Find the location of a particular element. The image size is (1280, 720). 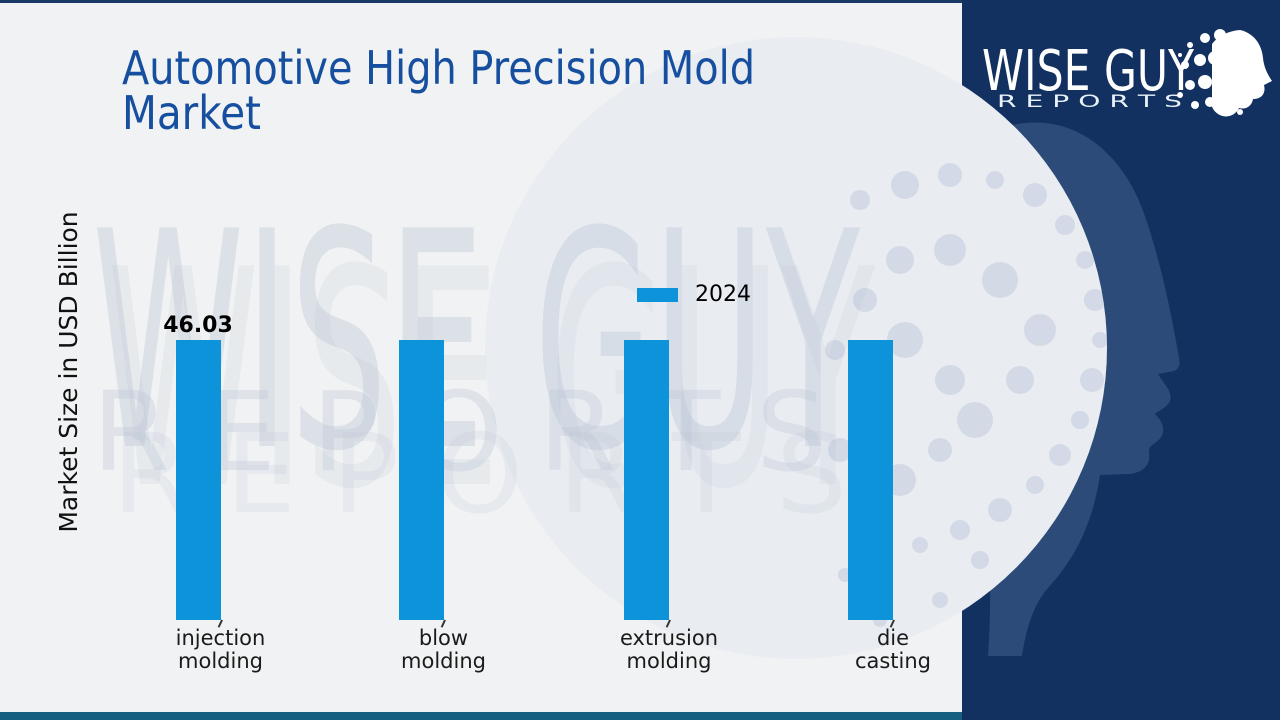

brand-logo-face-icon is located at coordinates (1224, 73).